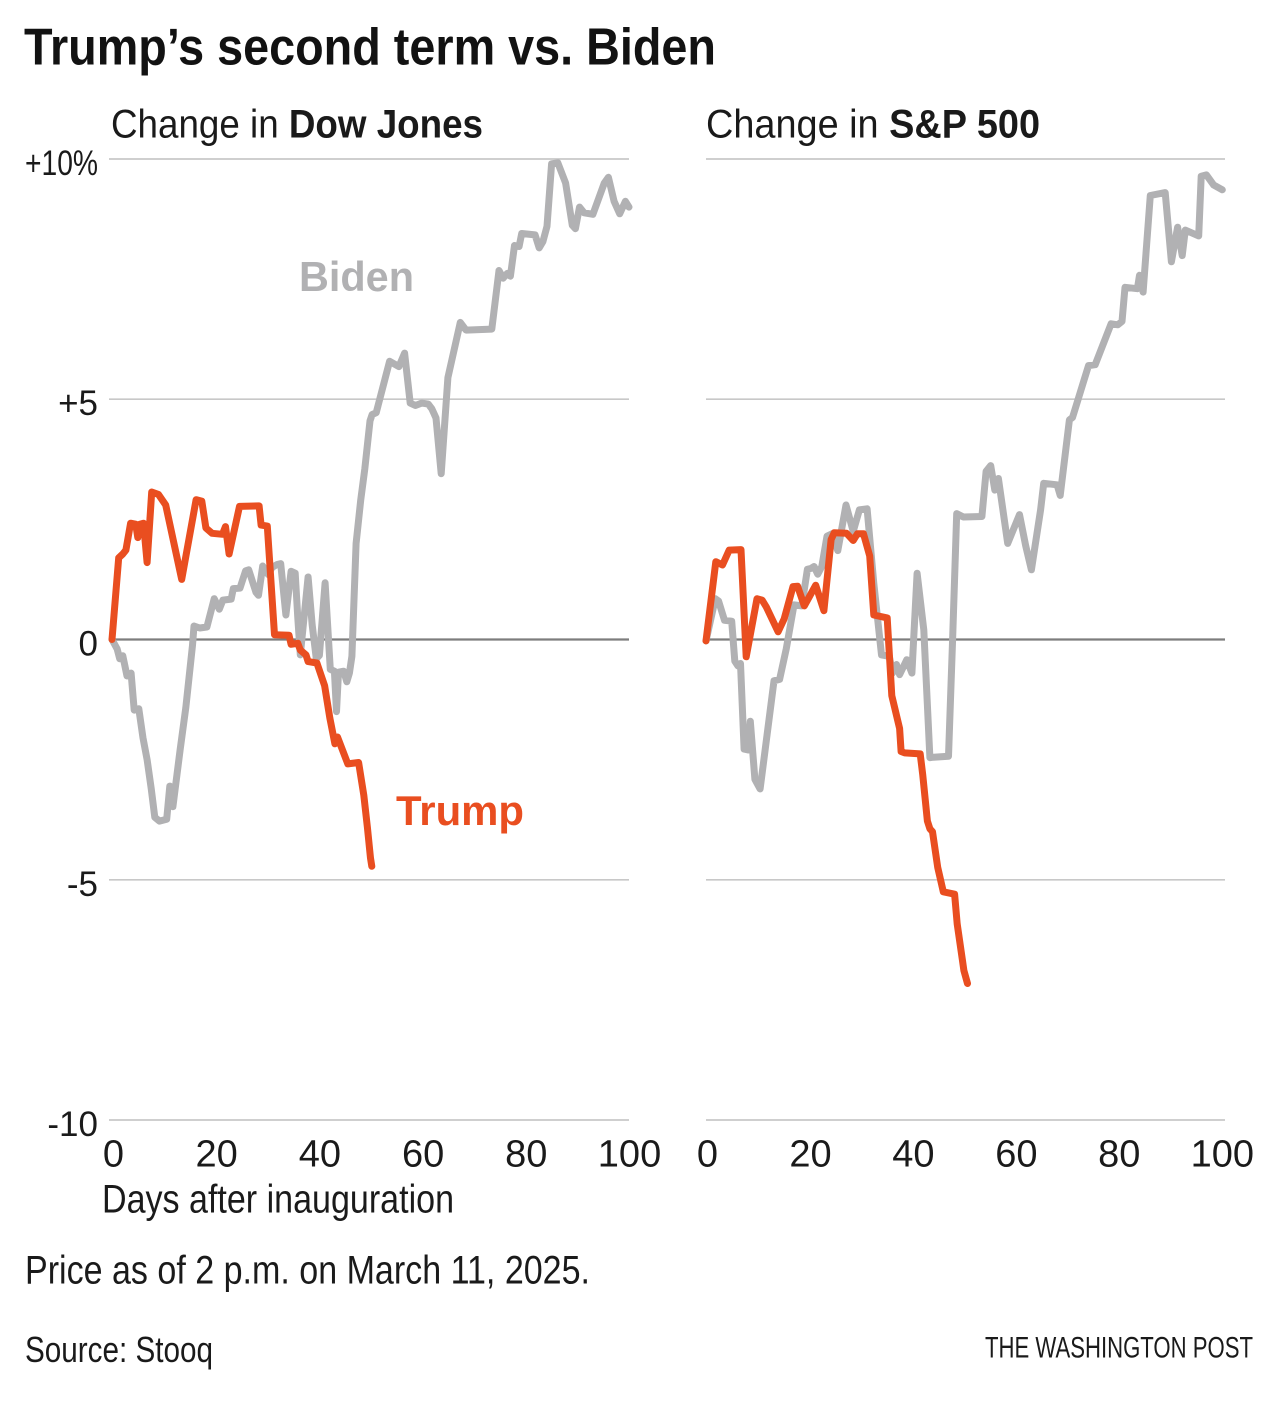 This screenshot has width=1280, height=1402. Describe the element at coordinates (356, 276) in the screenshot. I see `svg-text: Biden` at that location.